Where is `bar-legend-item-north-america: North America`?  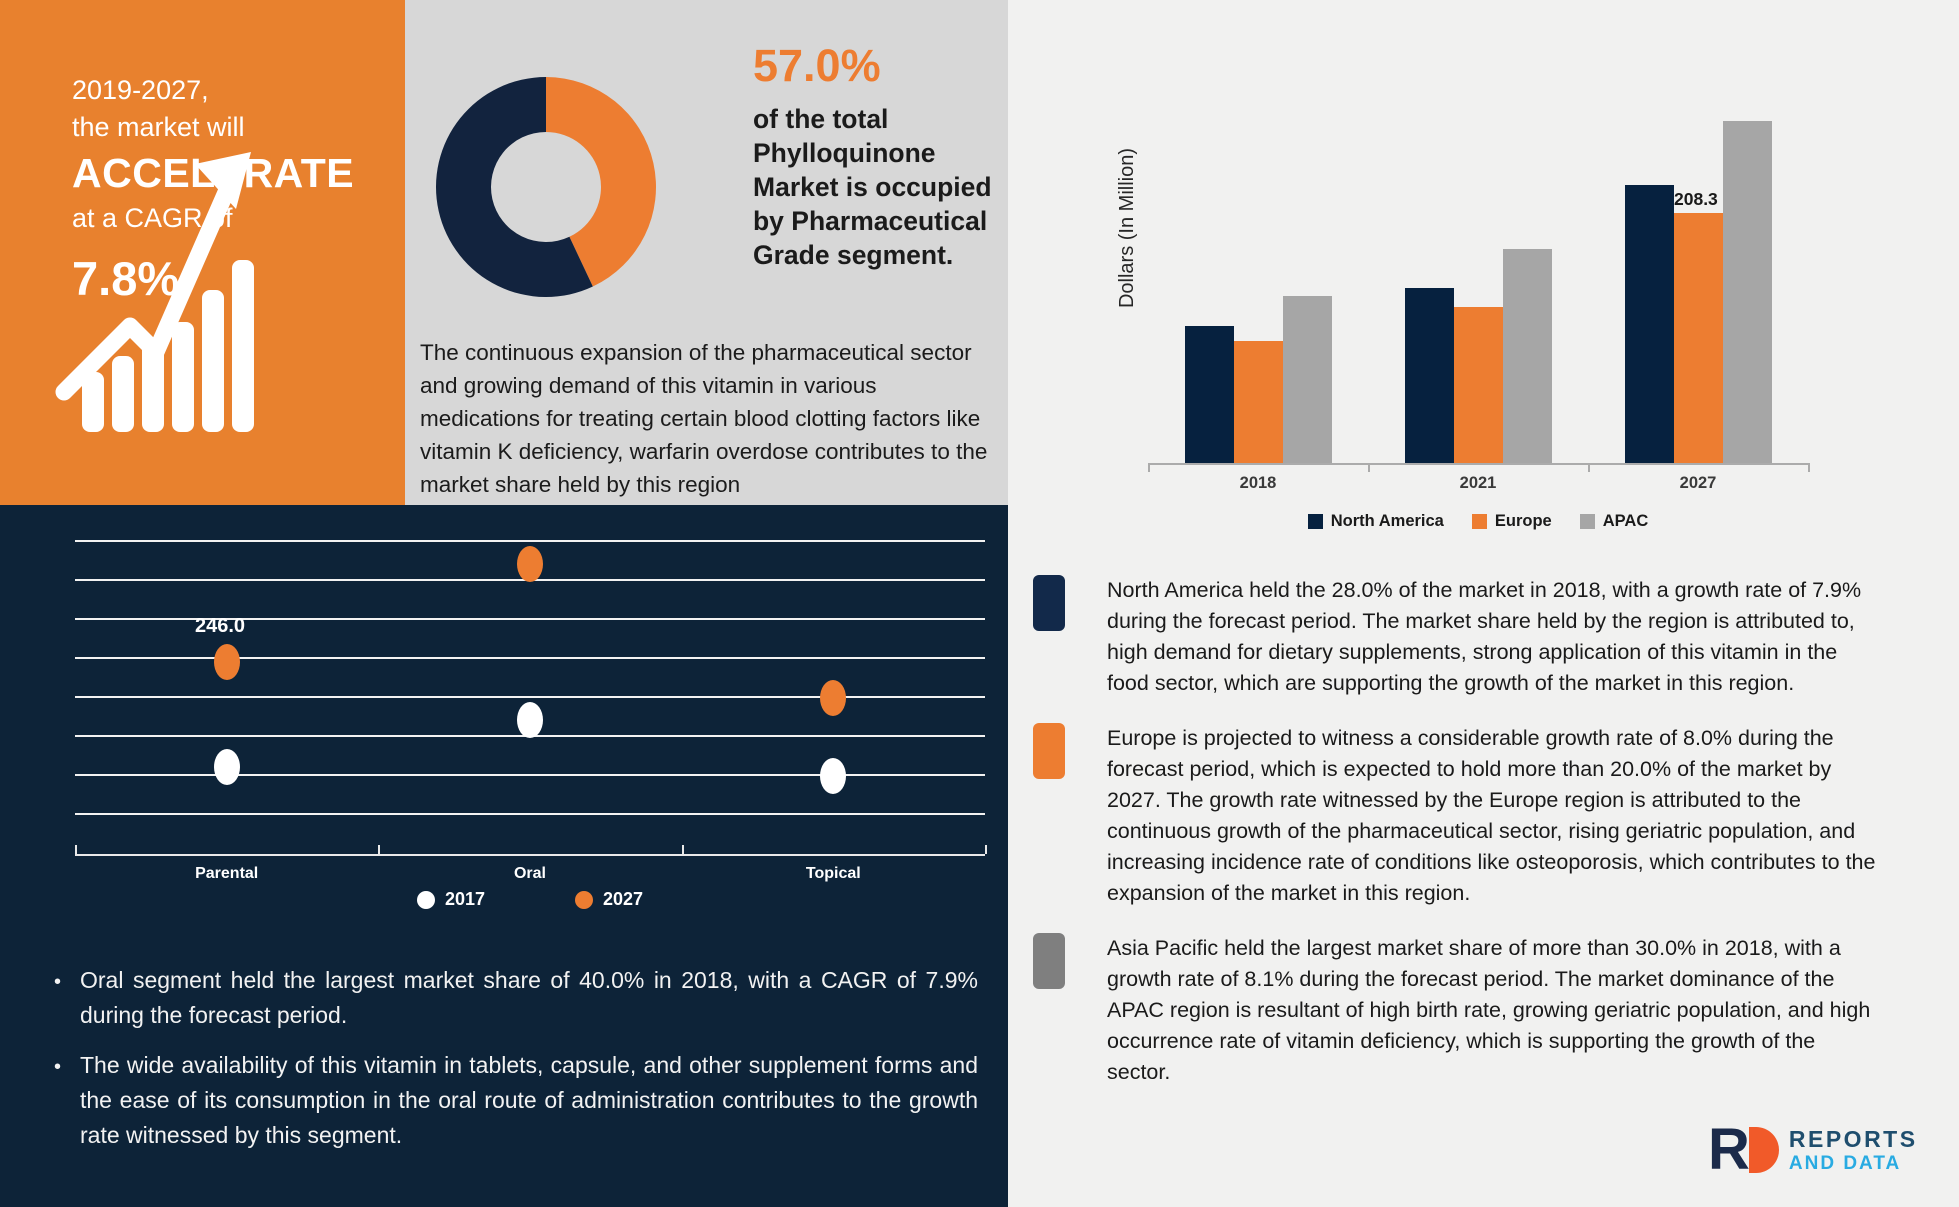
bar-legend-item-north-america: North America is located at coordinates (1375, 521).